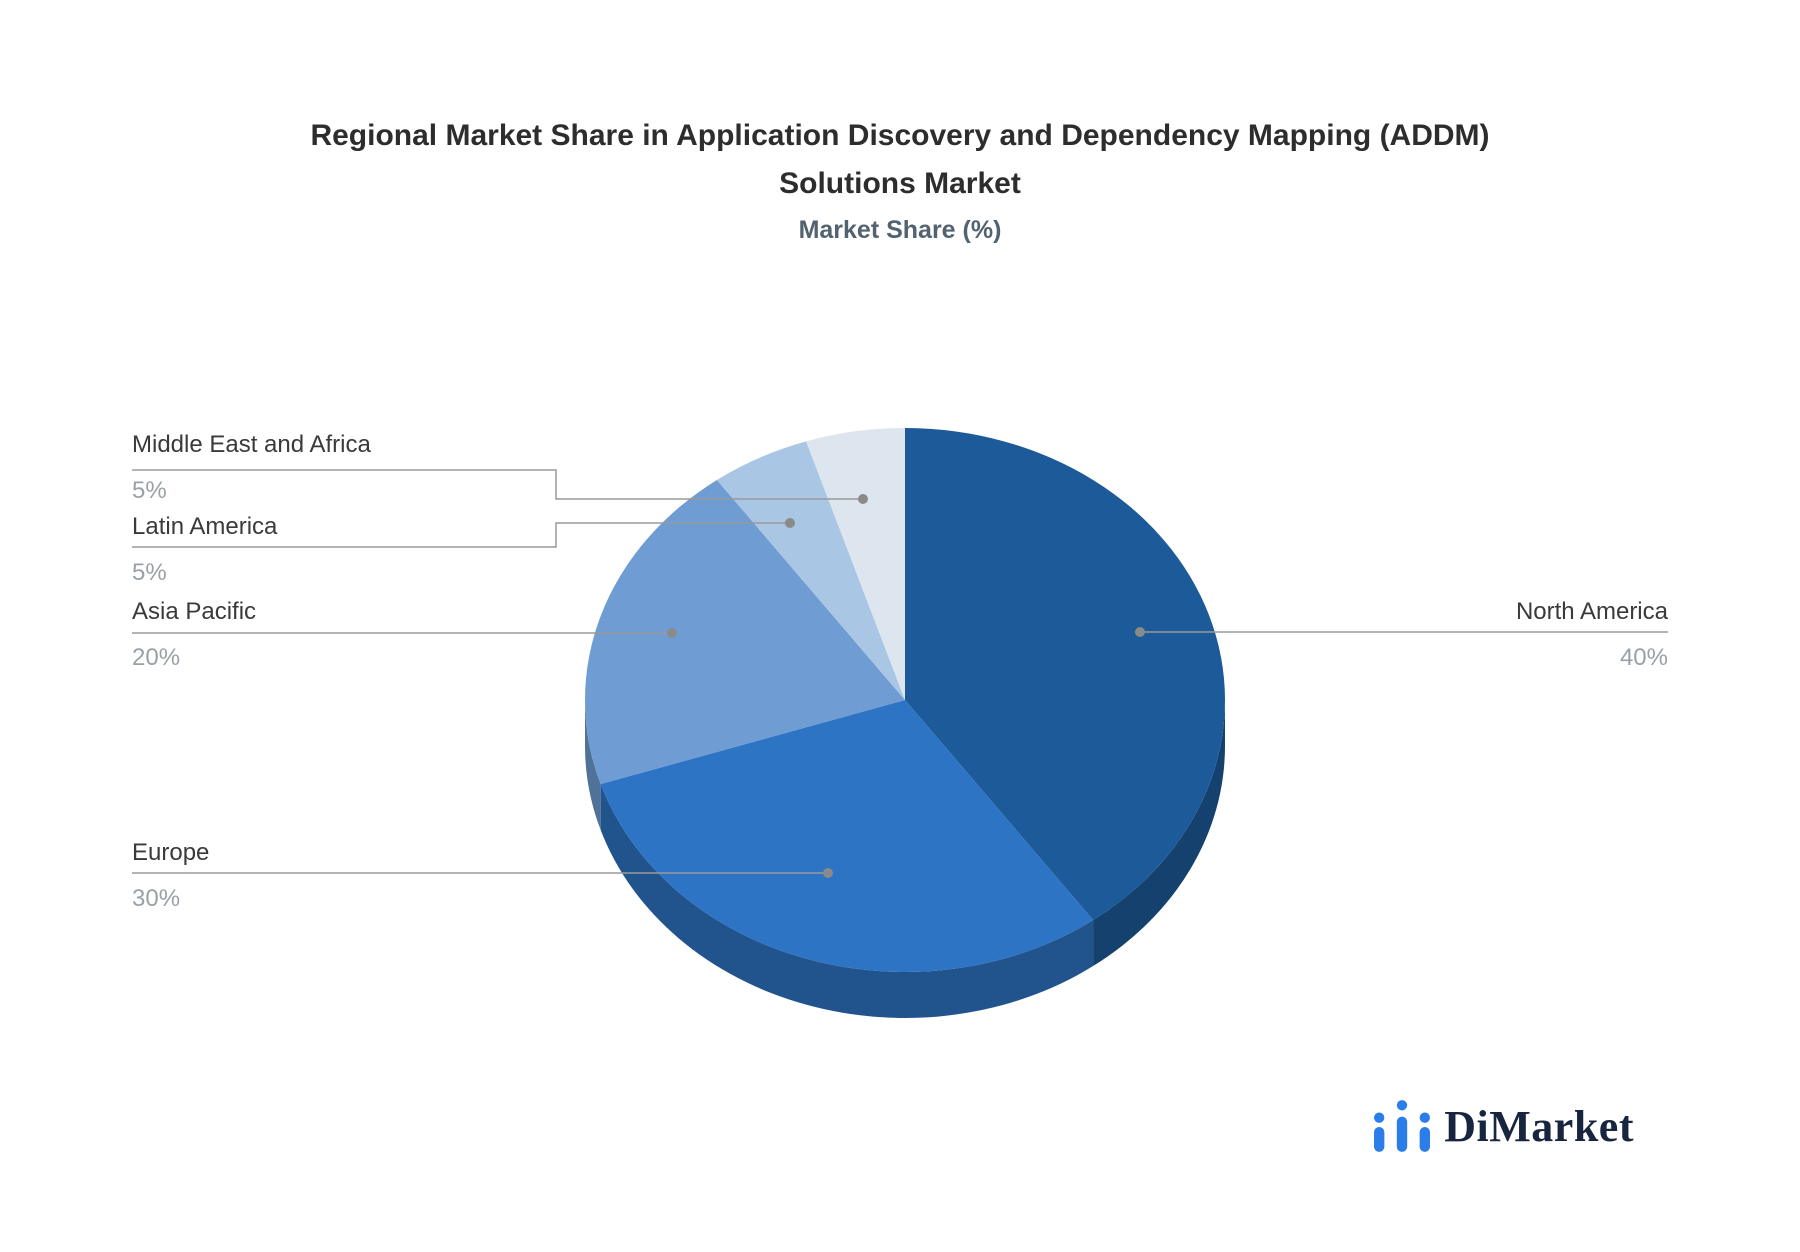  I want to click on callout-europe: Europe 30%, so click(170, 876).